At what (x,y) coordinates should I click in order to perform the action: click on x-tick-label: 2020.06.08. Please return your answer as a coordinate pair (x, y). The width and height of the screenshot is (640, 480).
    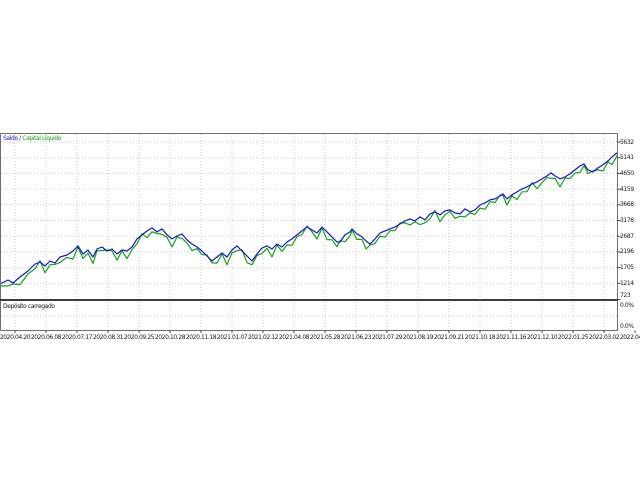
    Looking at the image, I should click on (46, 337).